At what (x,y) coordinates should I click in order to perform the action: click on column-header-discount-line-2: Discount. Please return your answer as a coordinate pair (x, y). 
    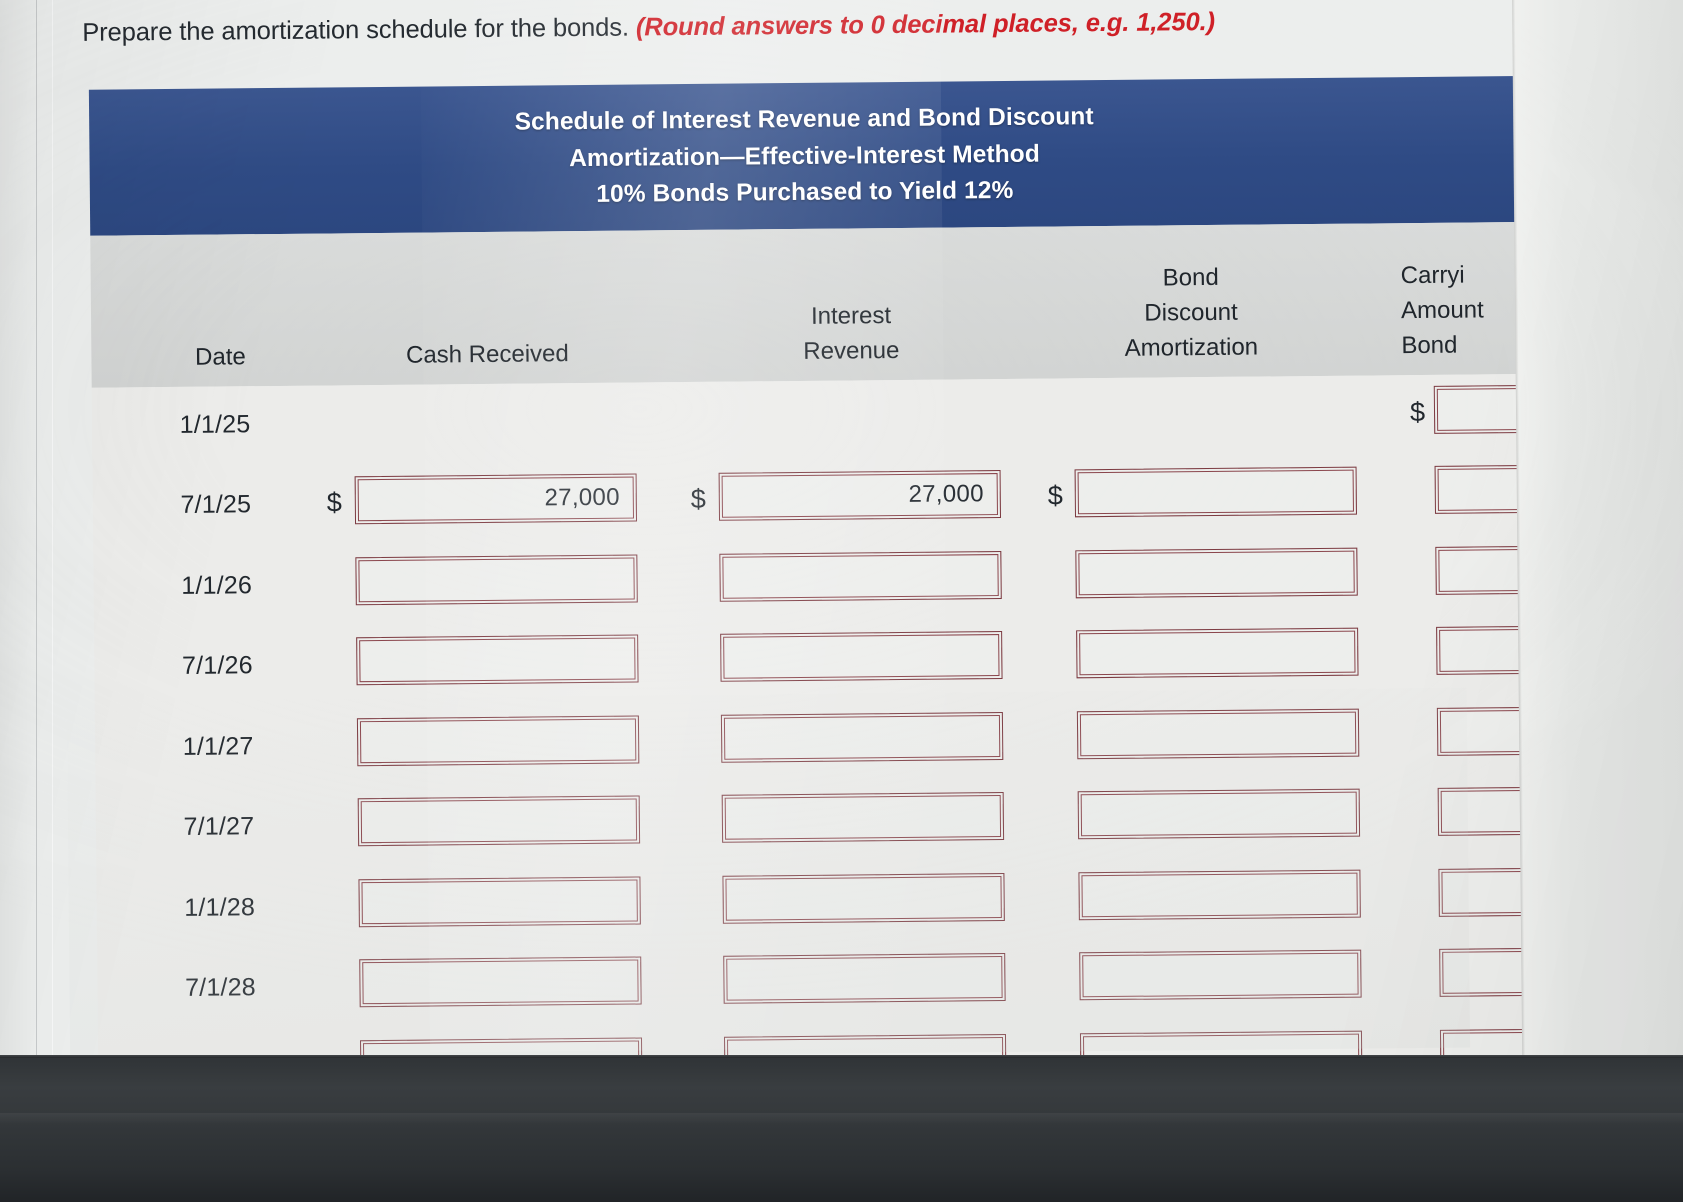
    Looking at the image, I should click on (1191, 312).